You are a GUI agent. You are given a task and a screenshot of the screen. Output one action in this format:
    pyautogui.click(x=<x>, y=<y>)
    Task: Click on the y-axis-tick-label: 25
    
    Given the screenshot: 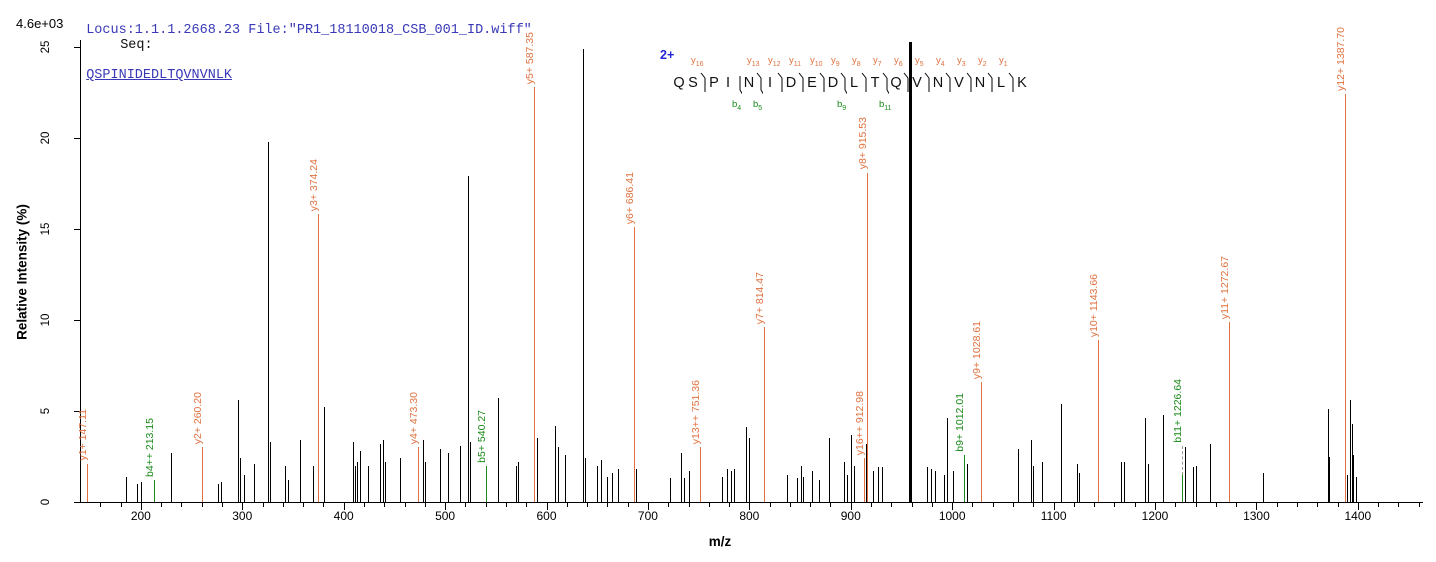 What is the action you would take?
    pyautogui.click(x=46, y=47)
    